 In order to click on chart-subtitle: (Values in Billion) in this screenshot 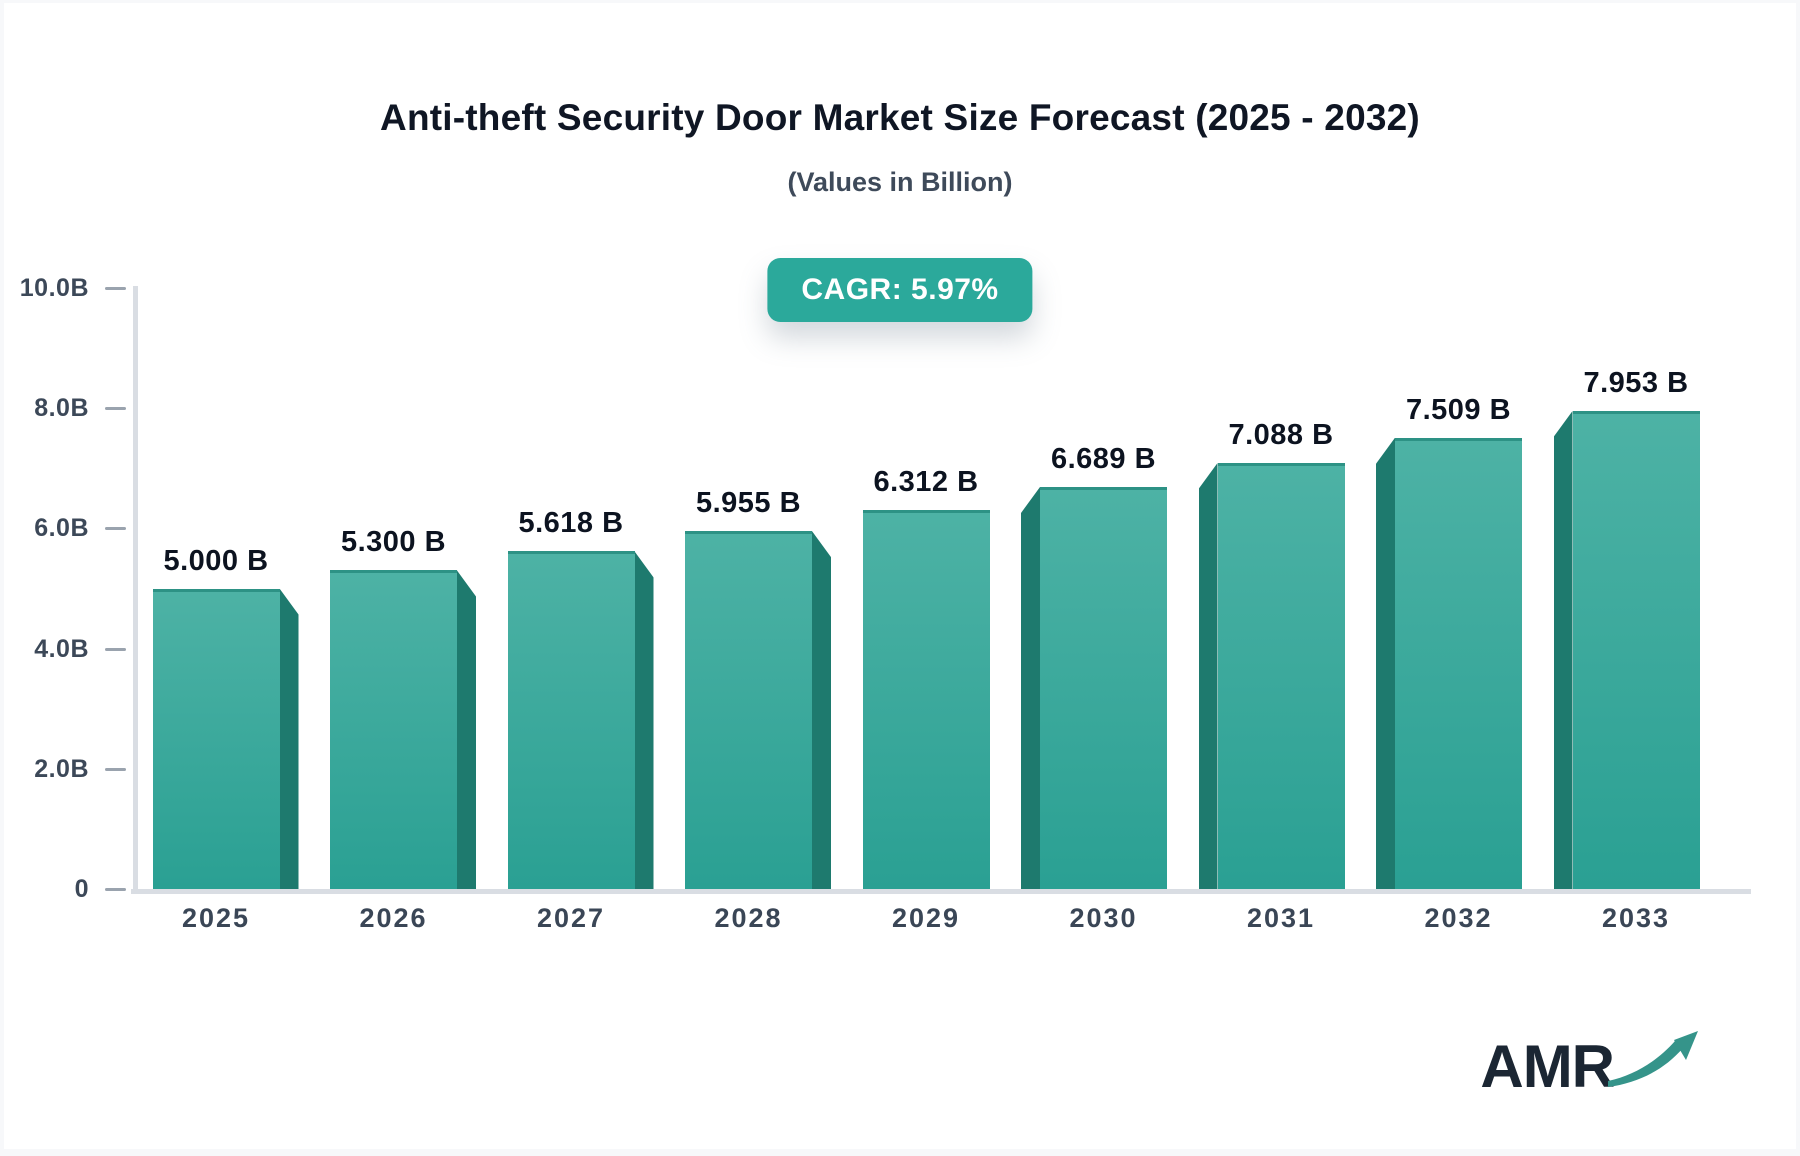, I will do `click(900, 182)`.